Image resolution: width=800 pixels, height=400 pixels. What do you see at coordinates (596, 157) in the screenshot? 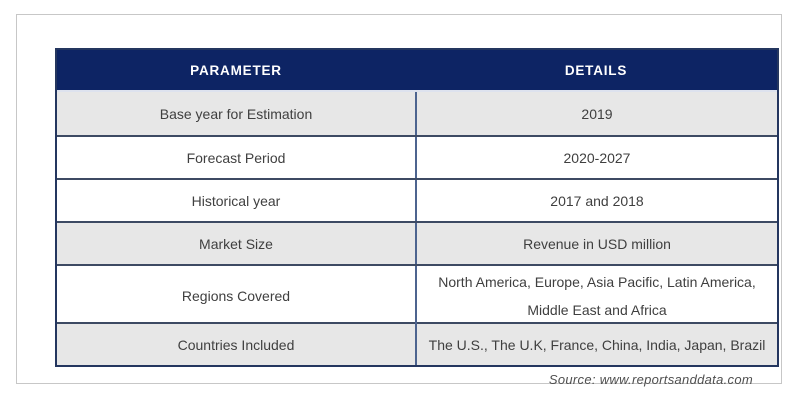
I see `row-forecast-period-details: 2020-2027` at bounding box center [596, 157].